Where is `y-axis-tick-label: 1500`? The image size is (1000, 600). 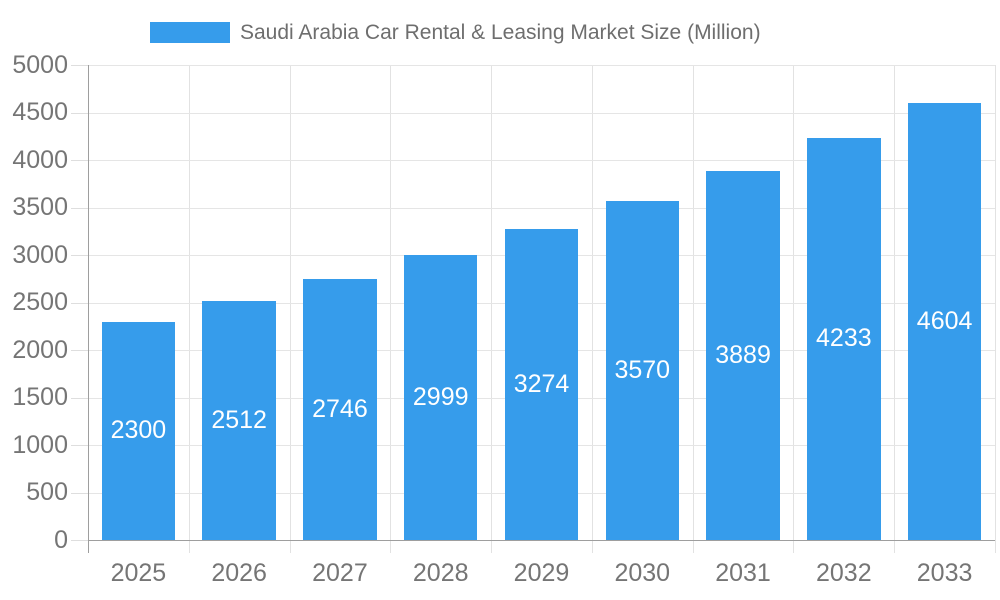
y-axis-tick-label: 1500 is located at coordinates (40, 397).